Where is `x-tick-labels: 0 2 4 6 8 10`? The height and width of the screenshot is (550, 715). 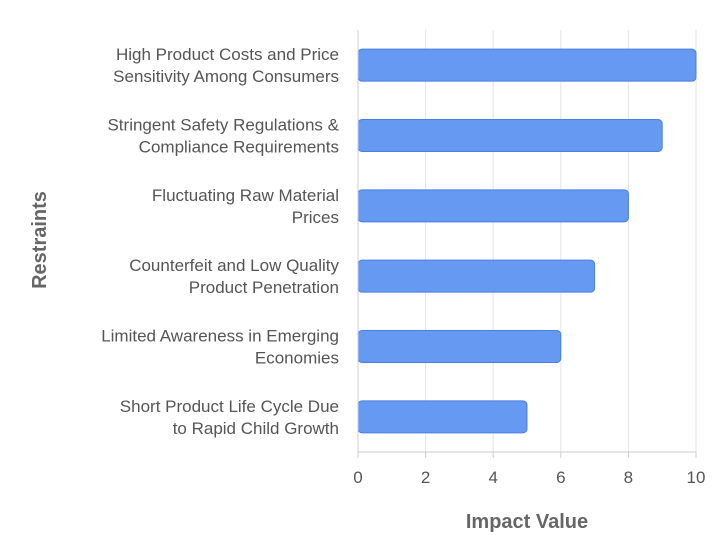 x-tick-labels: 0 2 4 6 8 10 is located at coordinates (529, 477).